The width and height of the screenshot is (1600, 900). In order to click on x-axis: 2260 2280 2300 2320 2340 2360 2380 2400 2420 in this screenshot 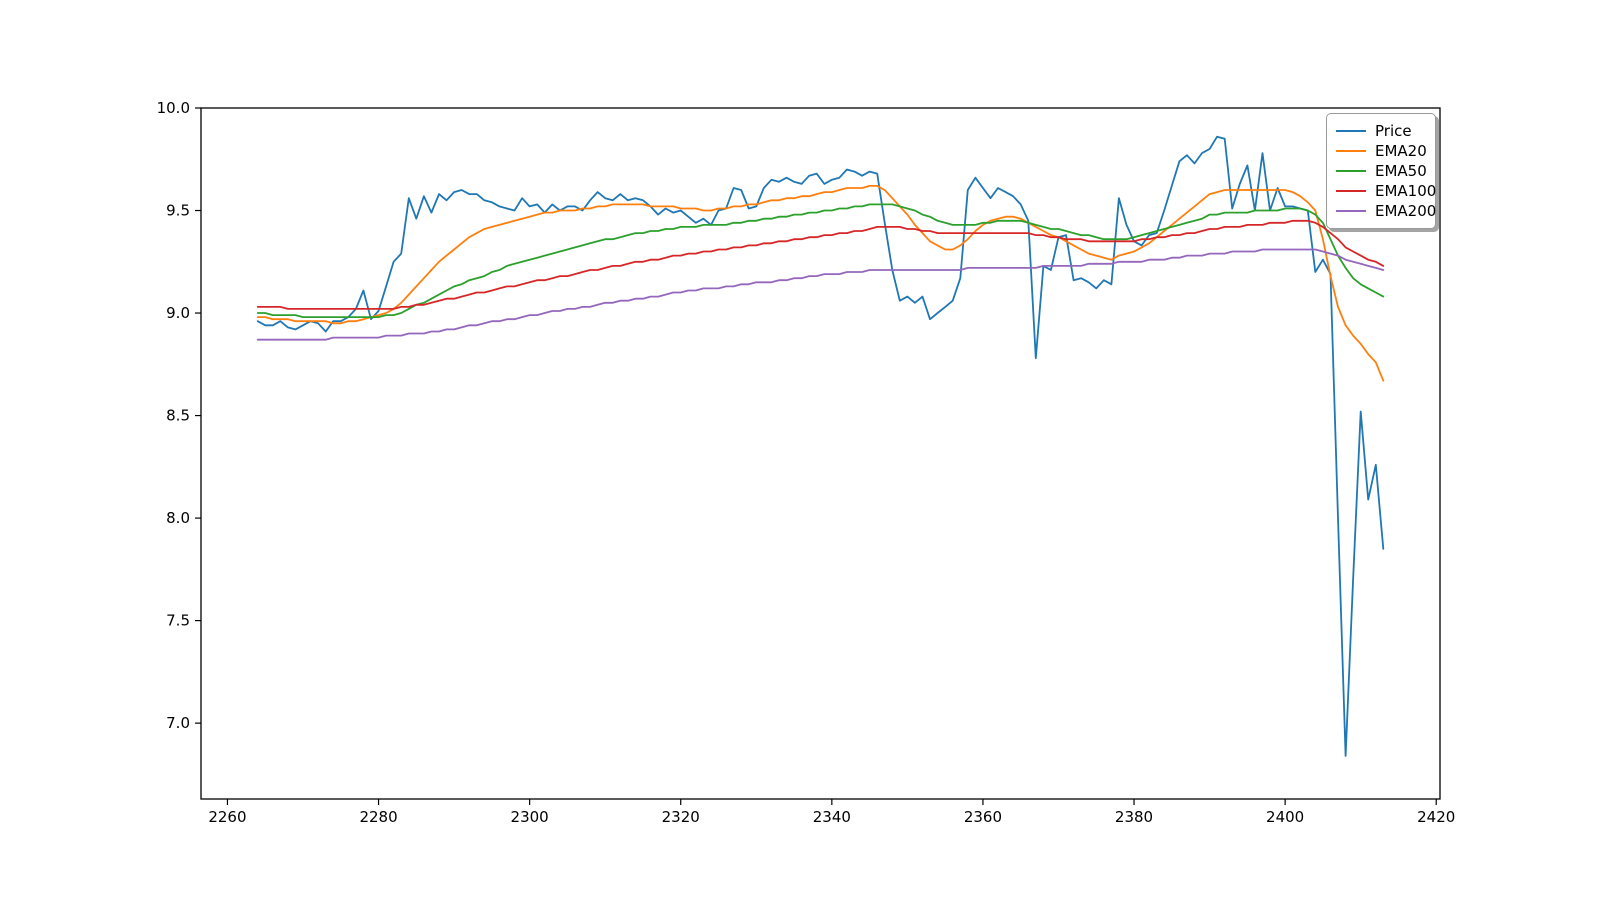, I will do `click(831, 812)`.